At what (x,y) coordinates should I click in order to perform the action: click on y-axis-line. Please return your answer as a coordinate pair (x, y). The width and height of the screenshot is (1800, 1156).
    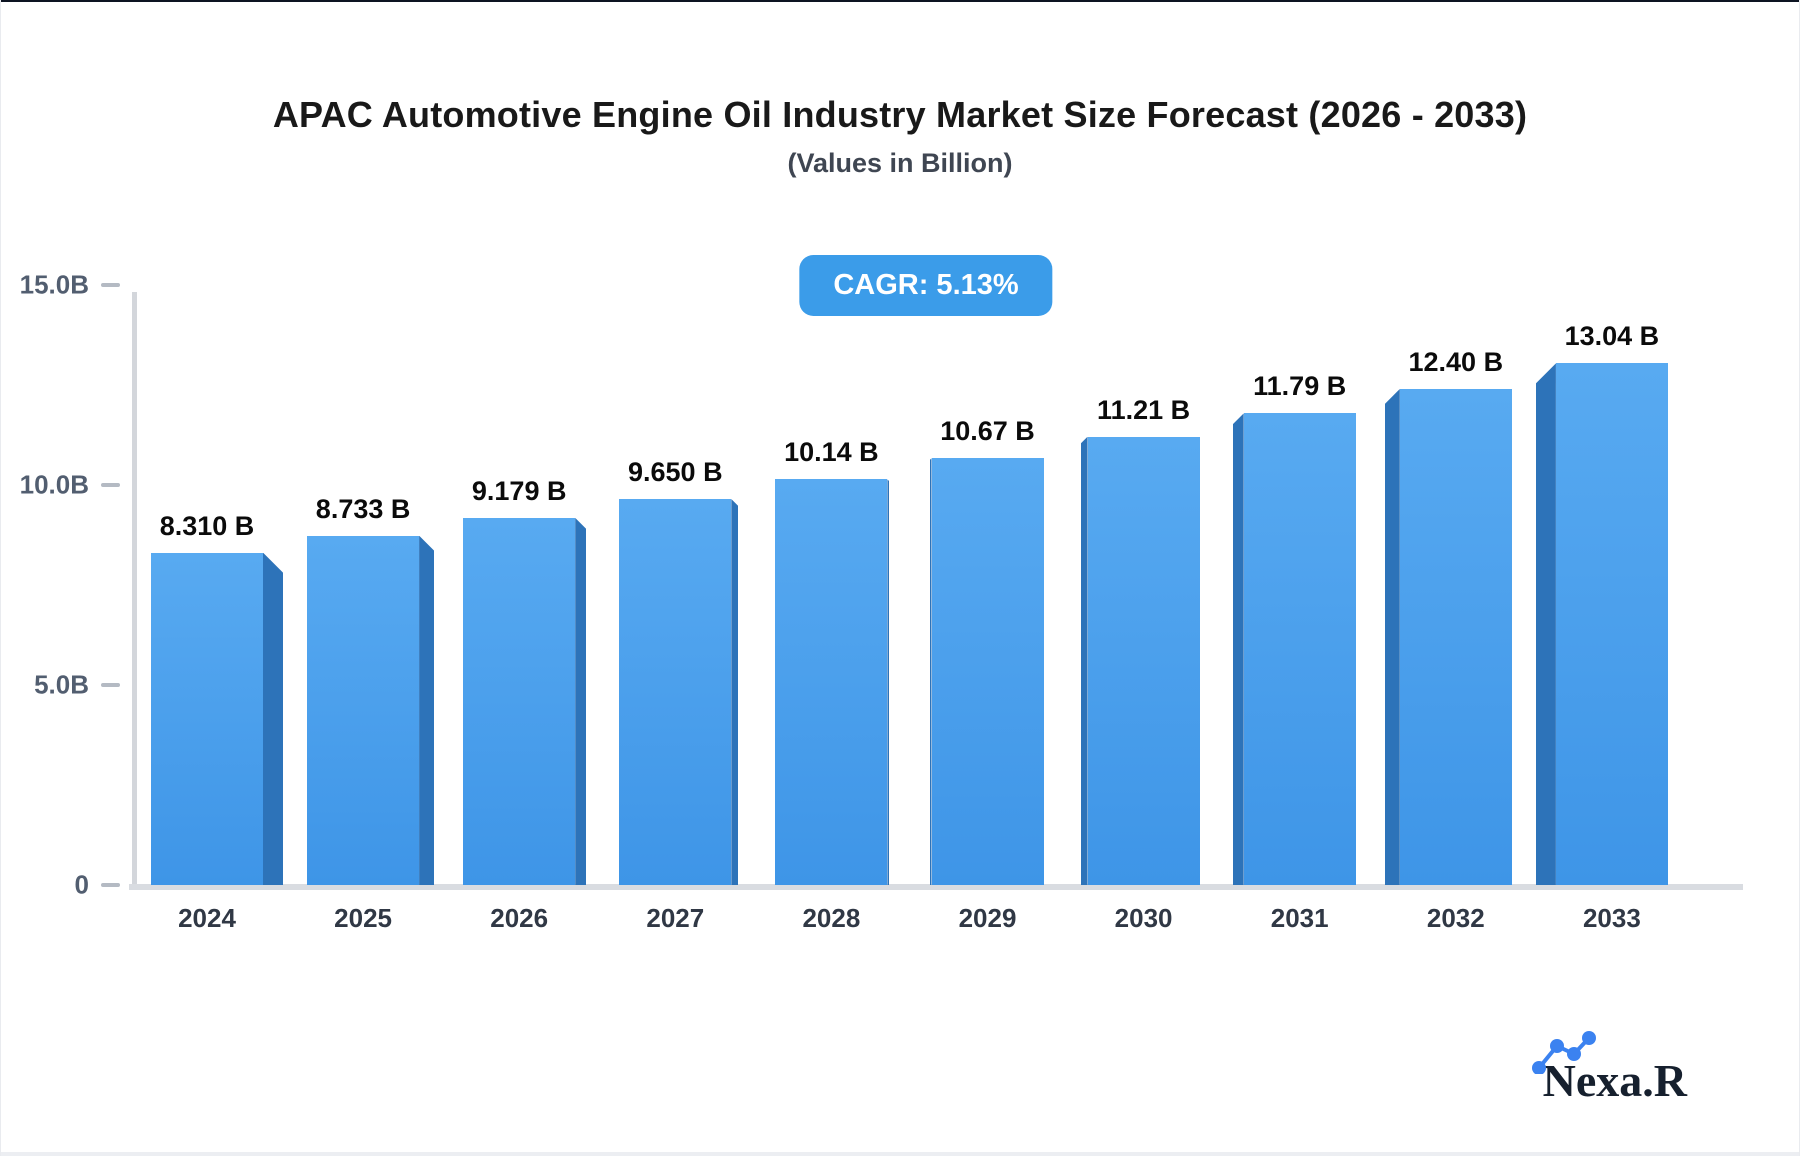
    Looking at the image, I should click on (134, 590).